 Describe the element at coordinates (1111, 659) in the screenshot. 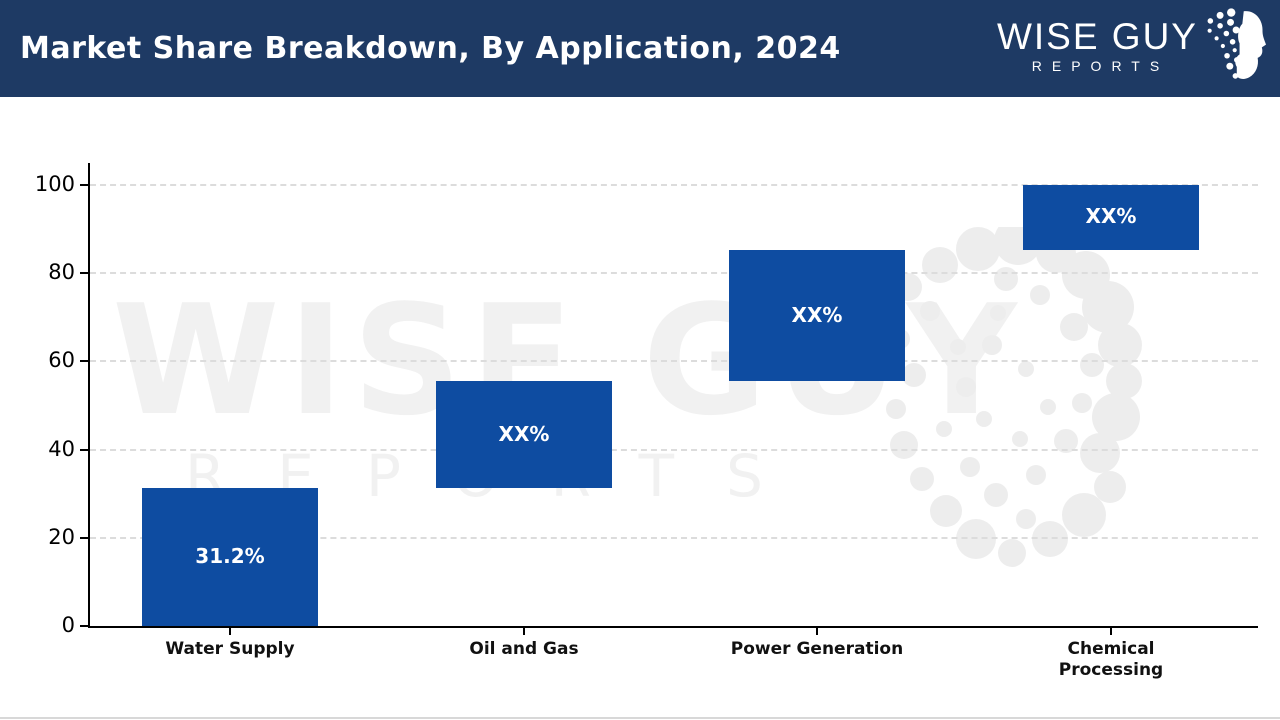

I see `x-axis-label-chemical-processing: Chemical Processing` at that location.